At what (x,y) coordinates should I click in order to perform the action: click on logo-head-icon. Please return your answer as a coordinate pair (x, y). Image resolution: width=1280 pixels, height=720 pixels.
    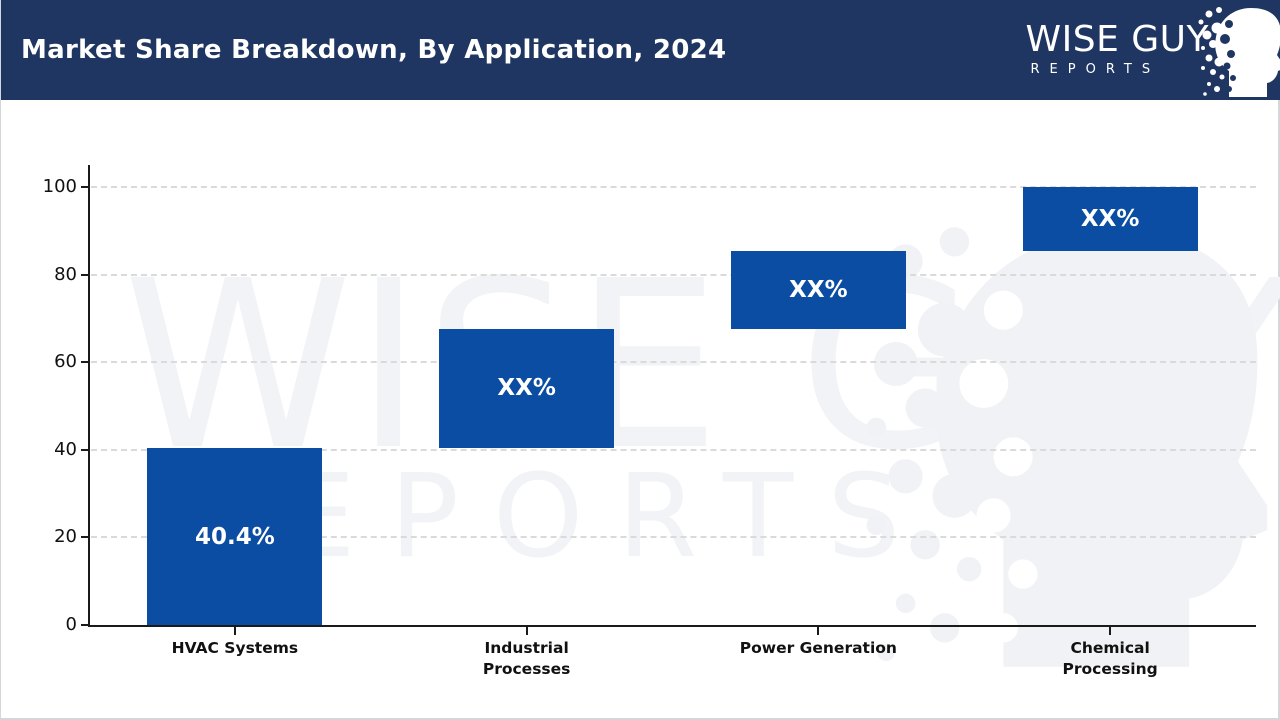
    Looking at the image, I should click on (1239, 52).